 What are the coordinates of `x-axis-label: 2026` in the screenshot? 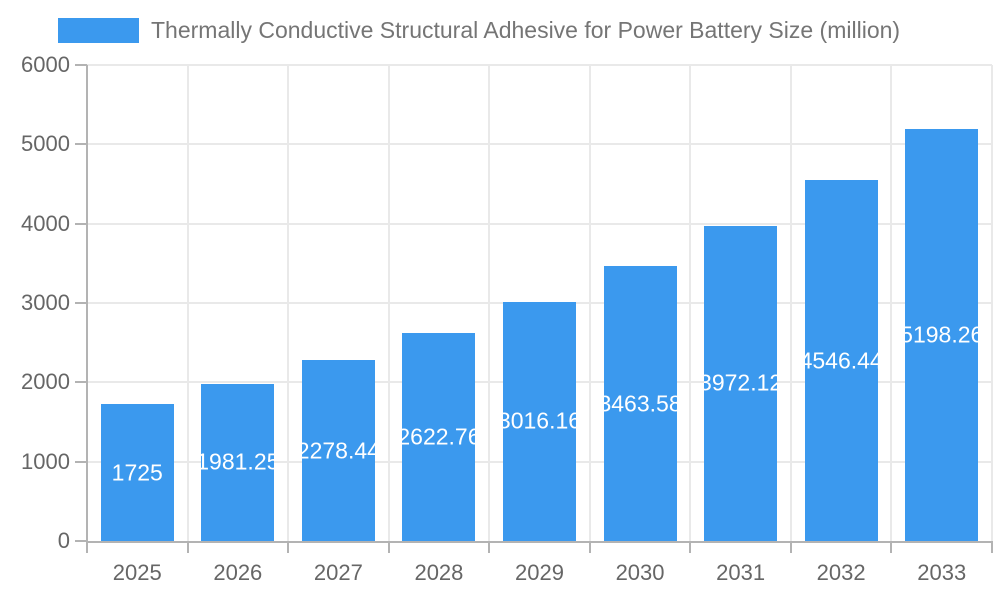 It's located at (238, 572).